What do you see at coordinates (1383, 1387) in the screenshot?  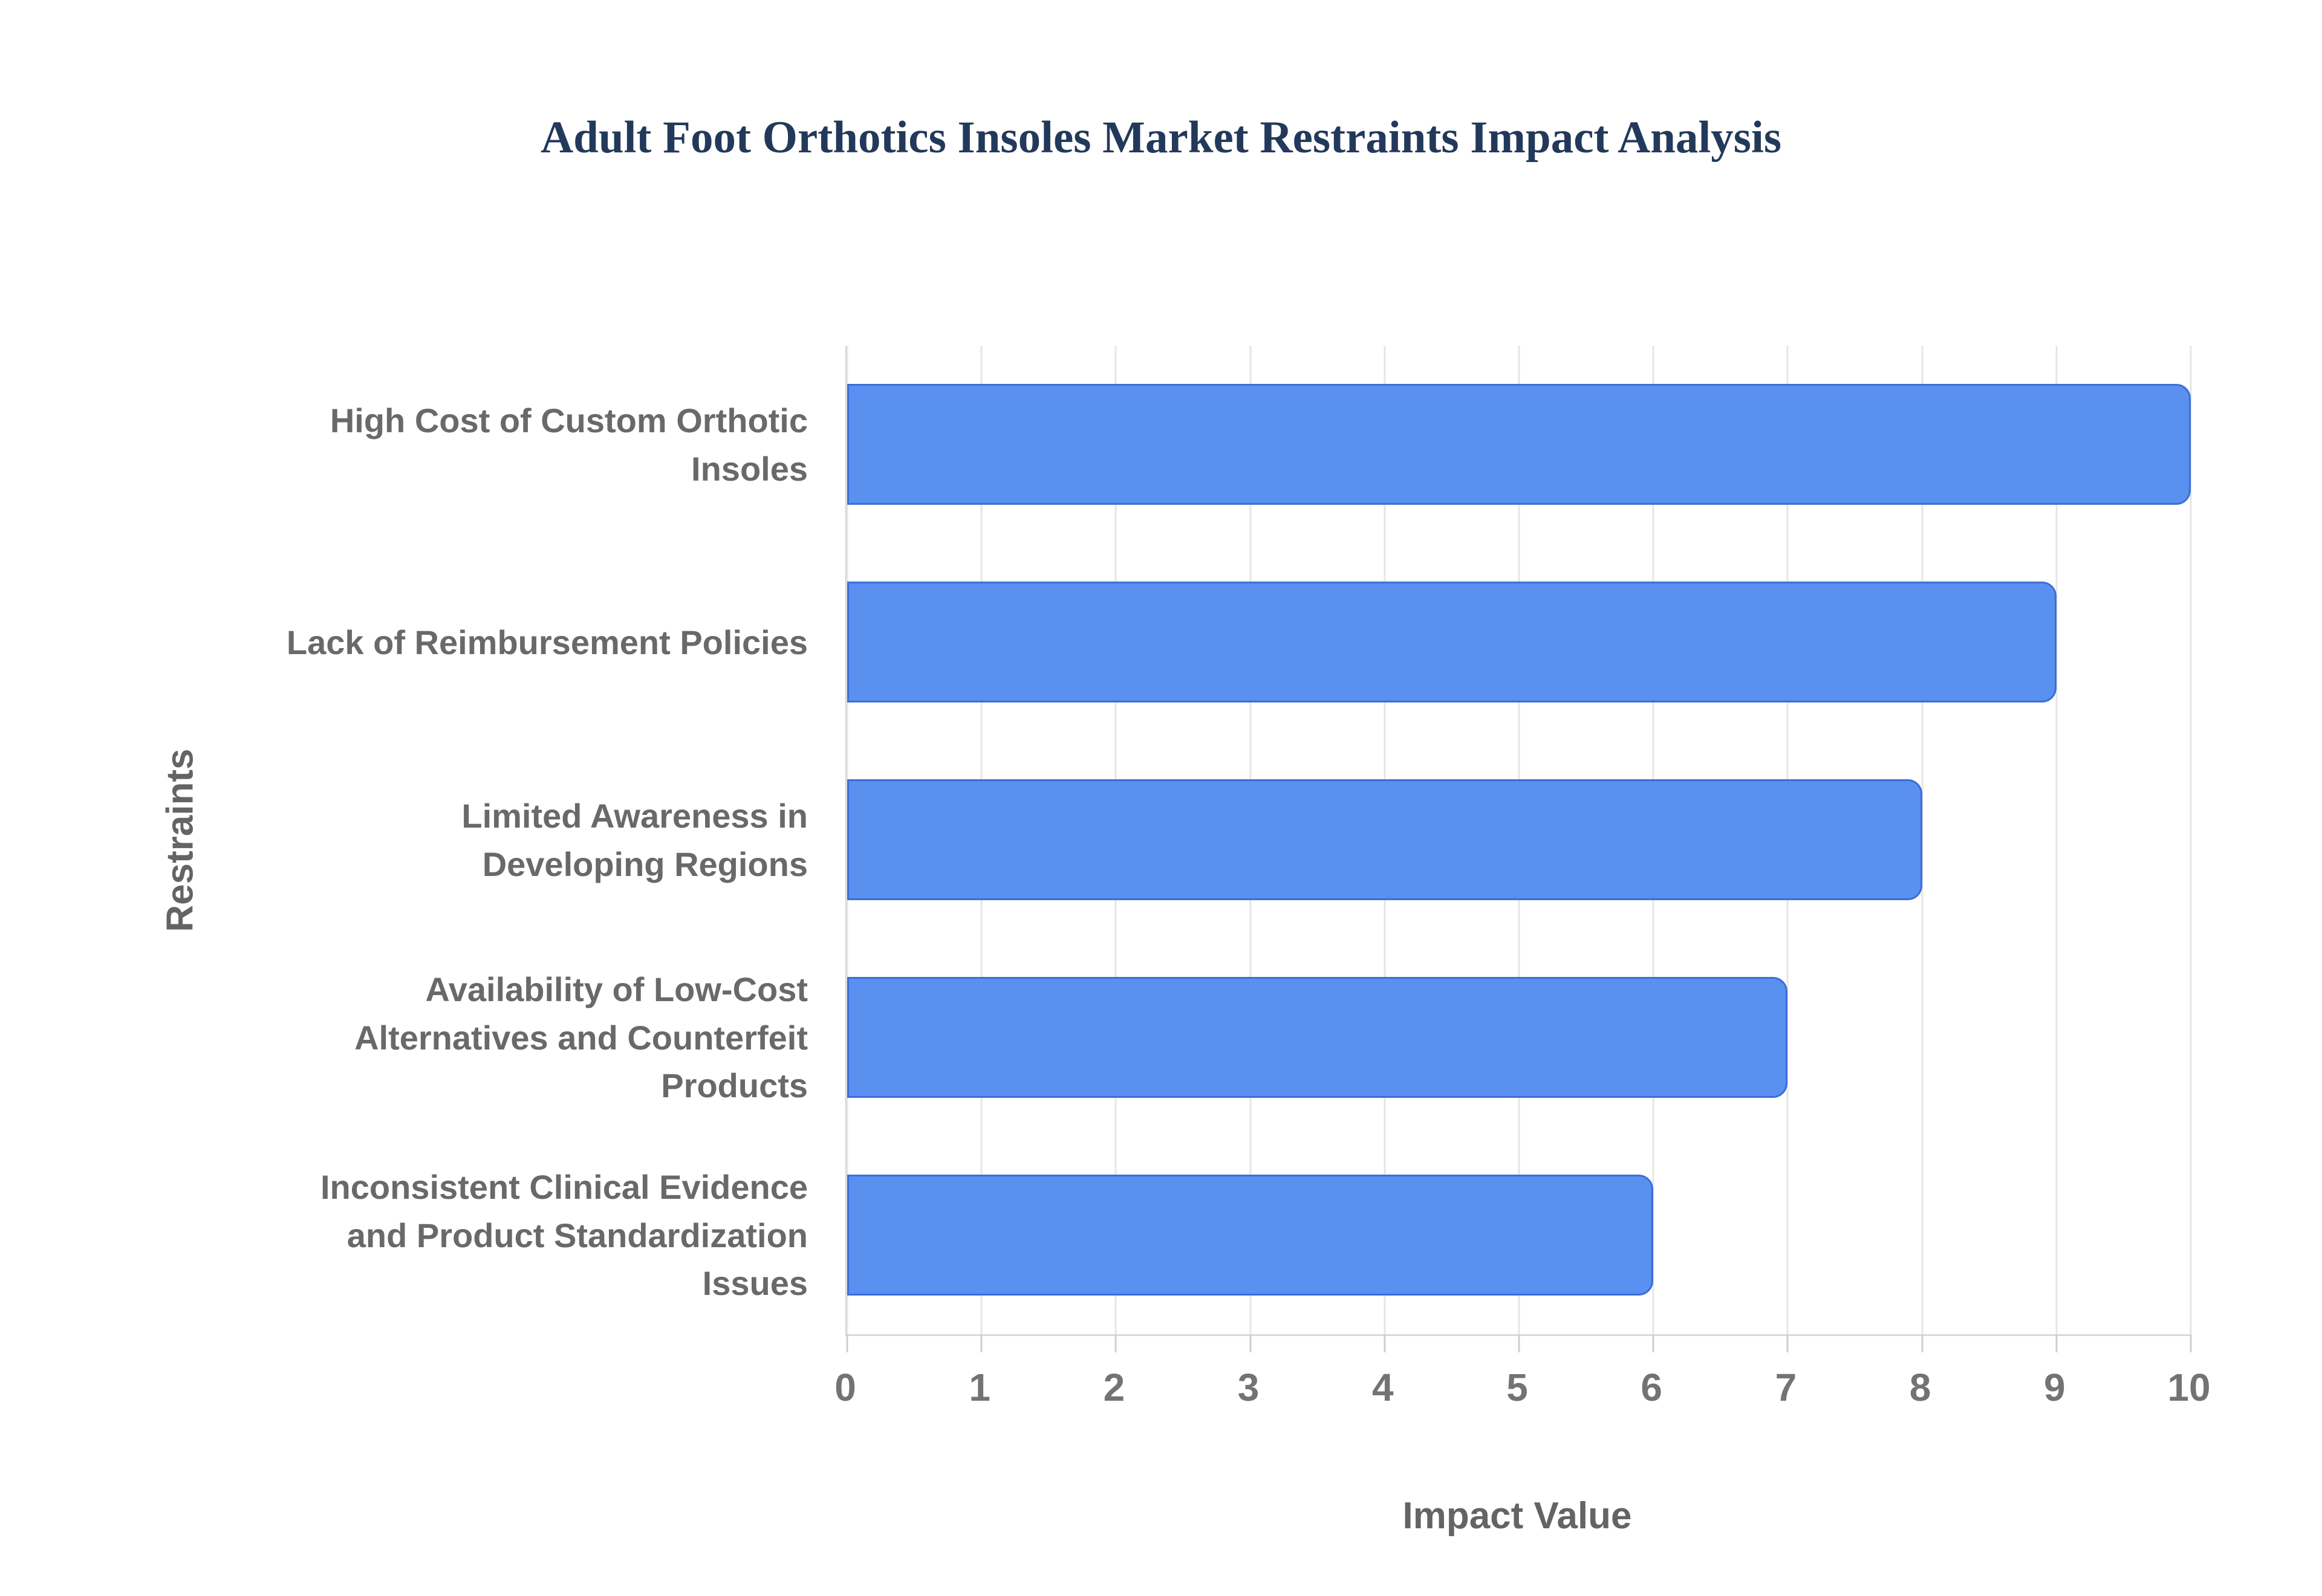 I see `x-axis-tick-label: 4` at bounding box center [1383, 1387].